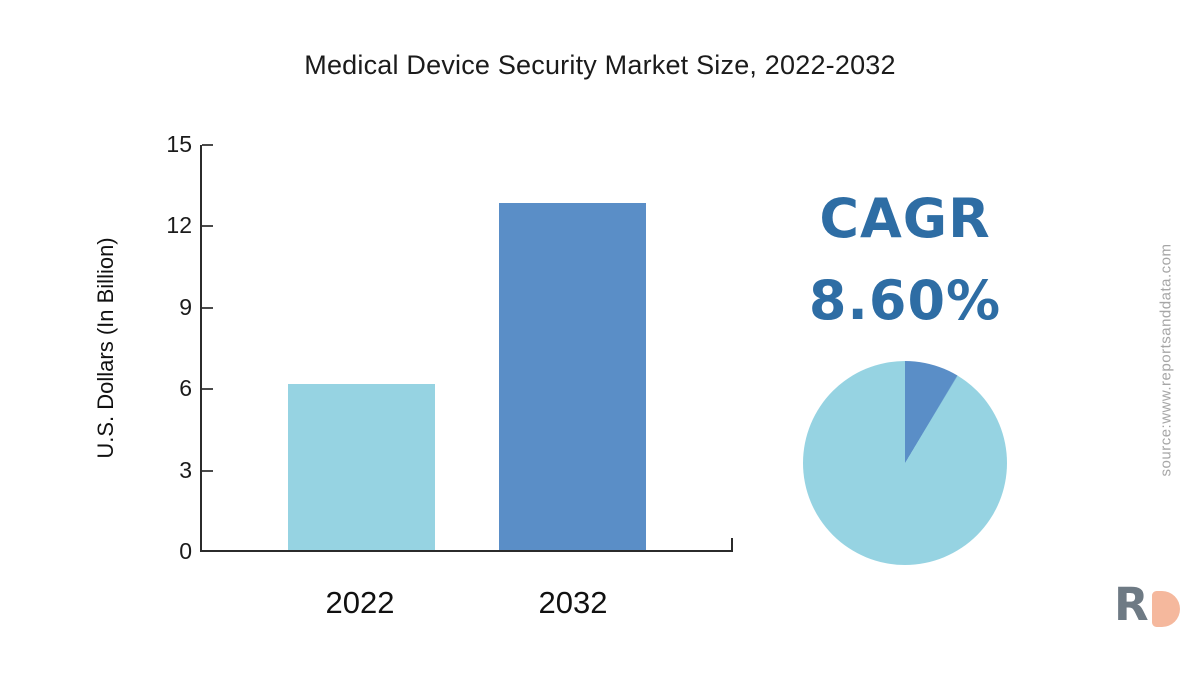  What do you see at coordinates (905, 260) in the screenshot?
I see `cagr-annotation: CAGR 8.60%` at bounding box center [905, 260].